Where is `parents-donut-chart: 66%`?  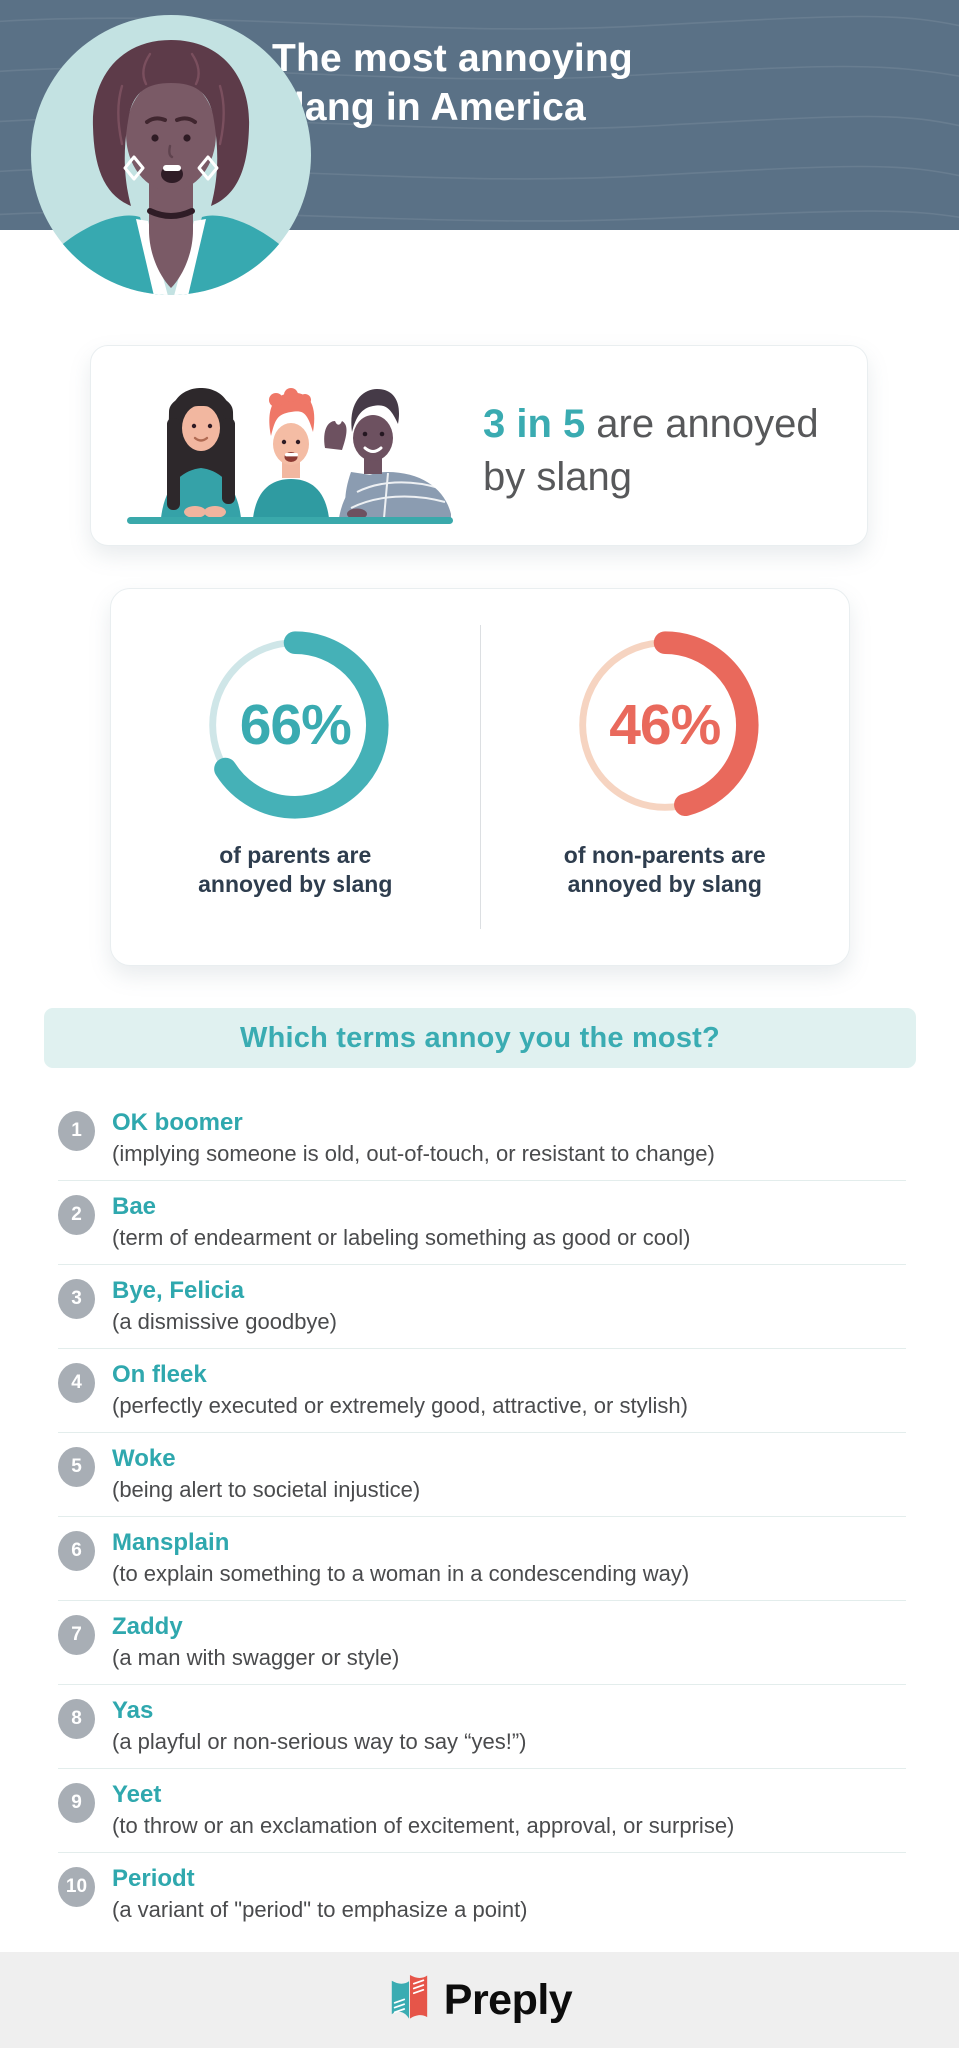
parents-donut-chart: 66% is located at coordinates (295, 725).